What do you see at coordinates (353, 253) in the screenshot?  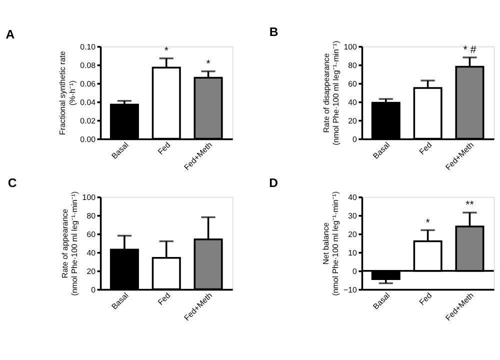 I see `y-tick-label: 10` at bounding box center [353, 253].